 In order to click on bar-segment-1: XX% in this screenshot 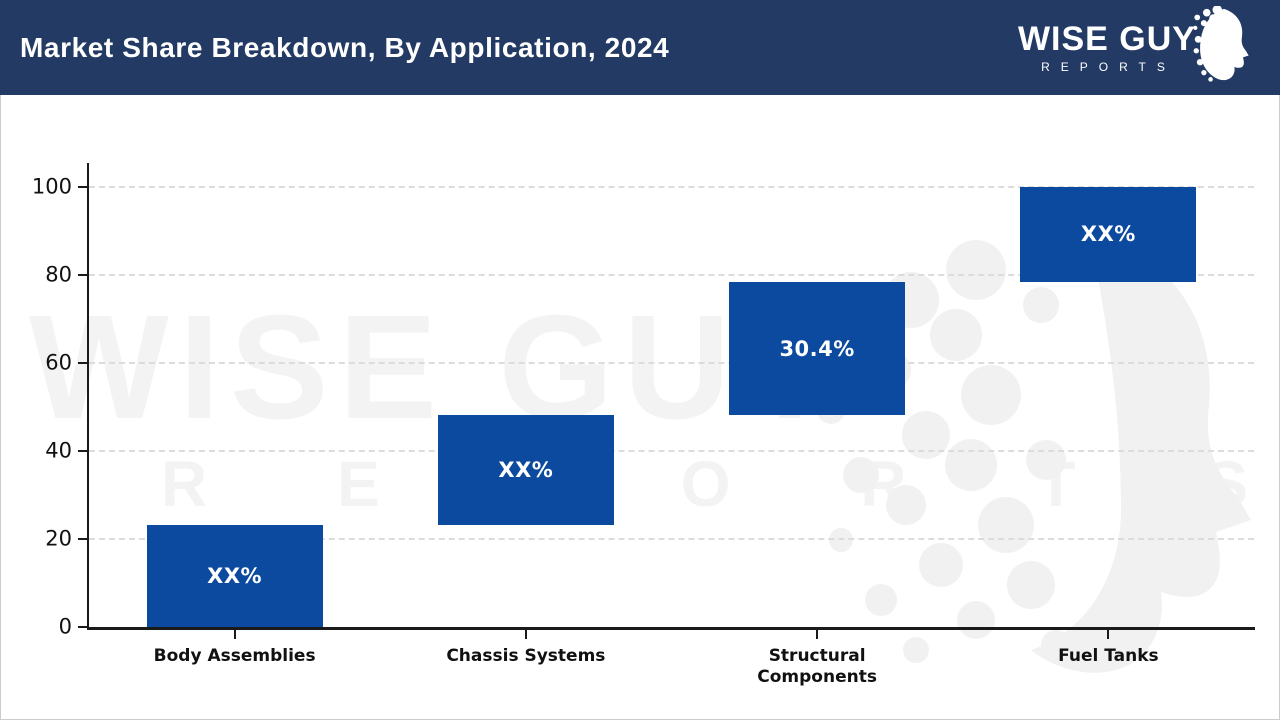, I will do `click(234, 575)`.